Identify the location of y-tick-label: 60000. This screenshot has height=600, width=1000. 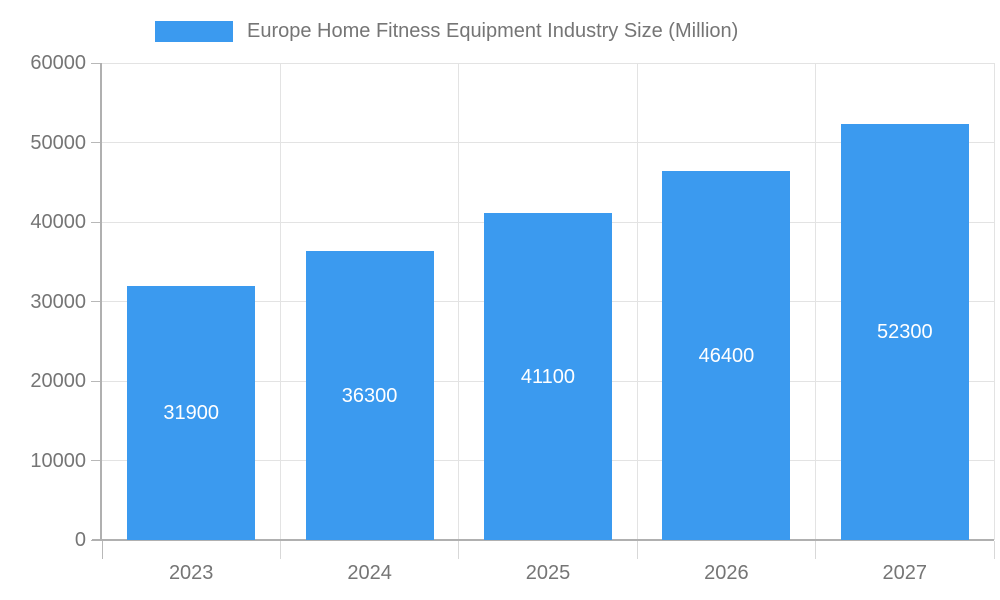
(58, 63).